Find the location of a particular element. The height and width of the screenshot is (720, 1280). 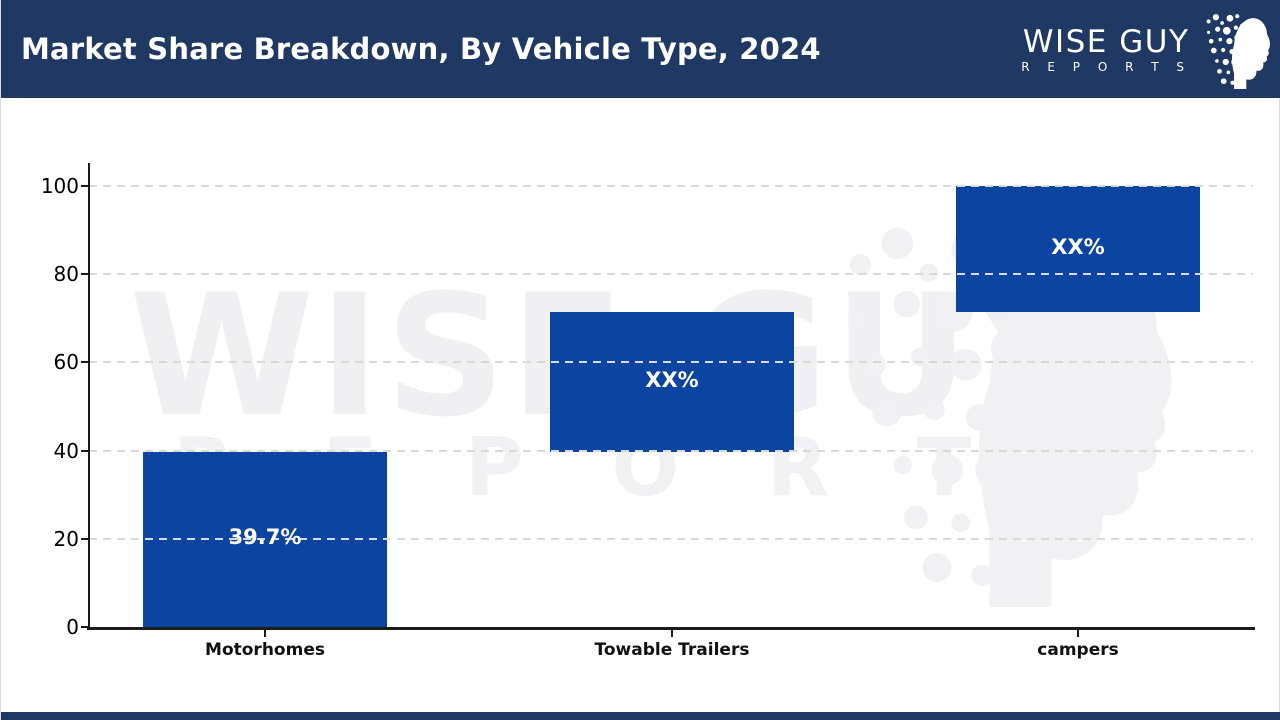

x-axis-line is located at coordinates (671, 628).